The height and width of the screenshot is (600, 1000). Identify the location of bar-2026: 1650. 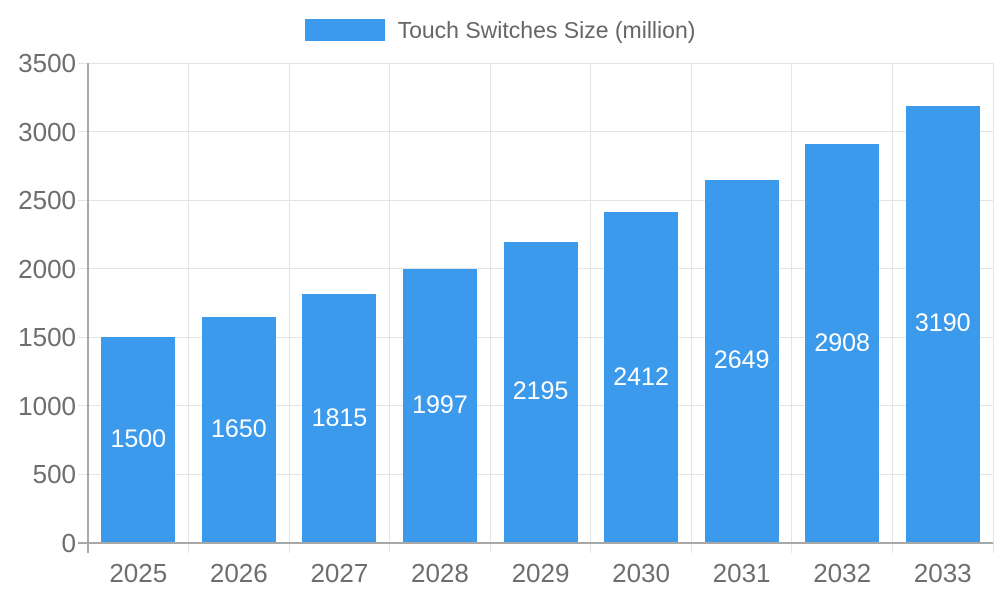
(238, 429).